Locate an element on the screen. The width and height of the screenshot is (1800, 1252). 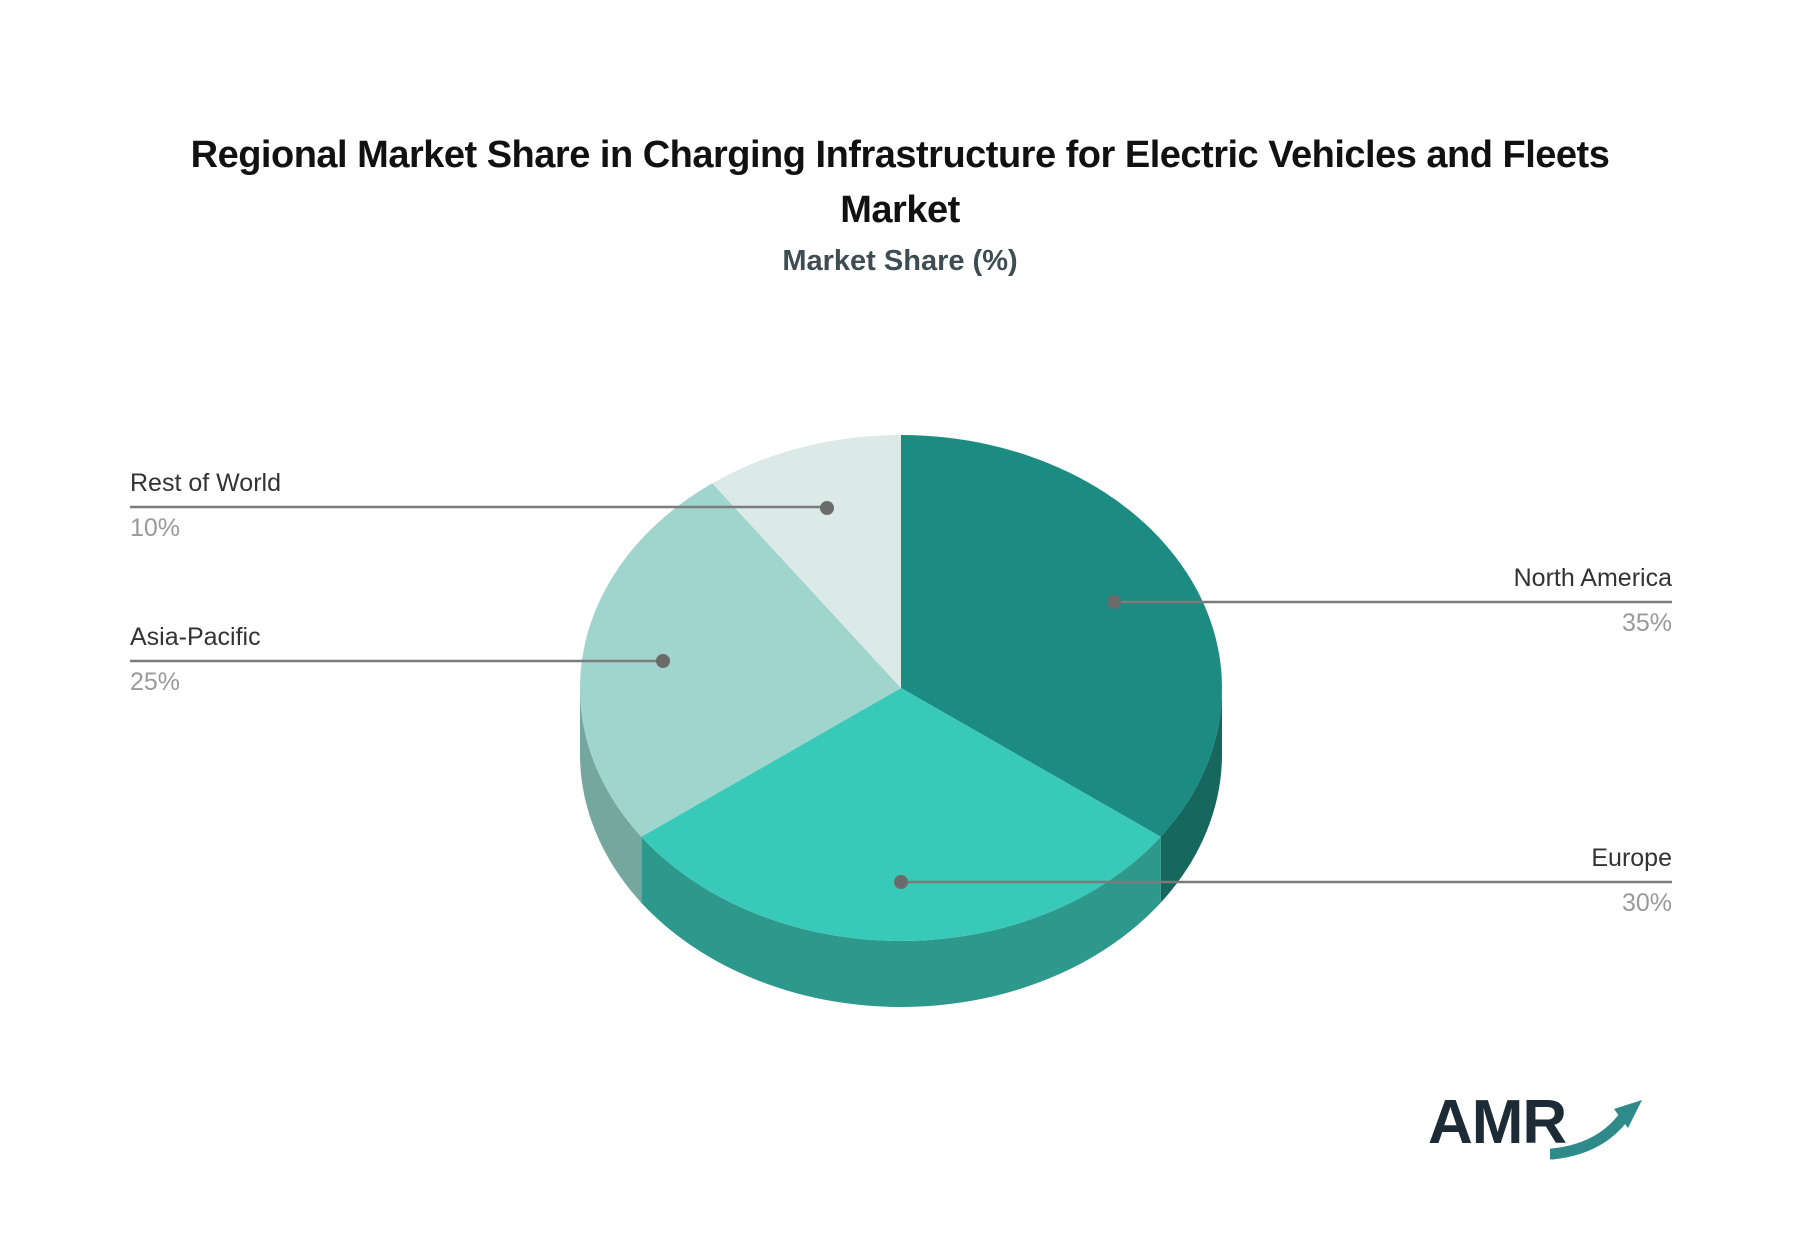
amr-logo-arrow-icon is located at coordinates (1596, 1130).